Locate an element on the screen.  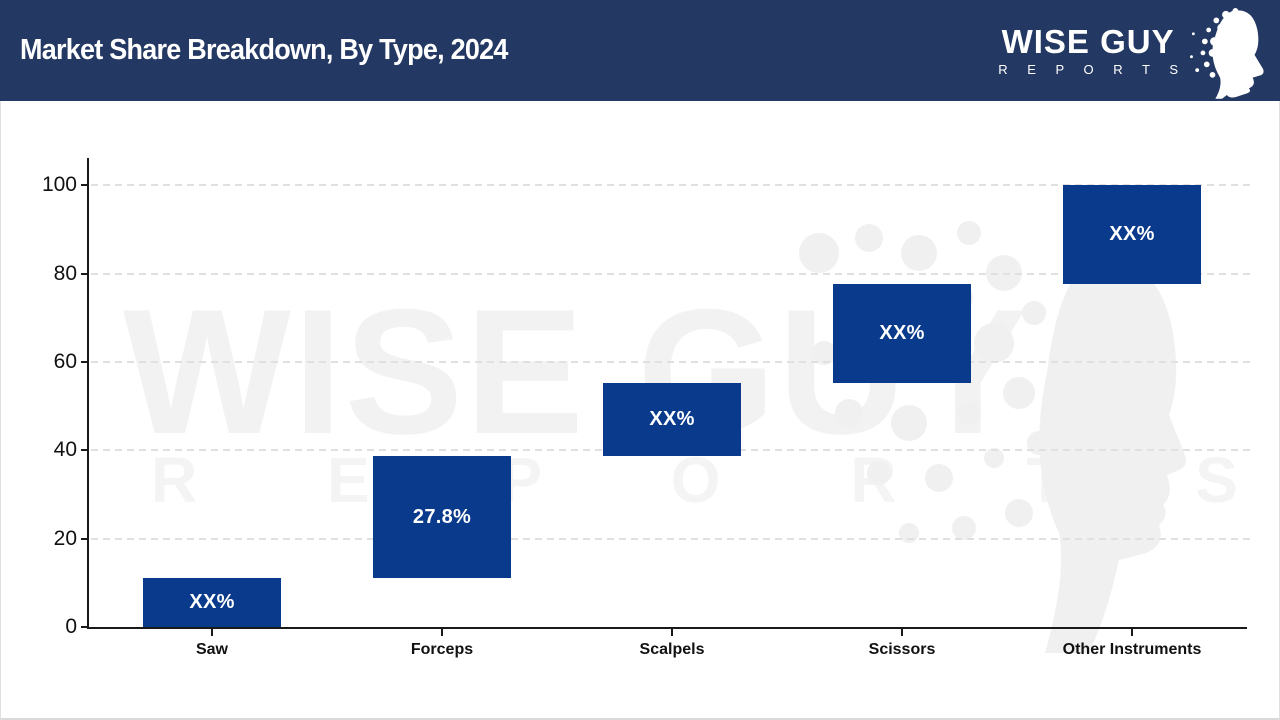
category-label: Saw is located at coordinates (211, 649).